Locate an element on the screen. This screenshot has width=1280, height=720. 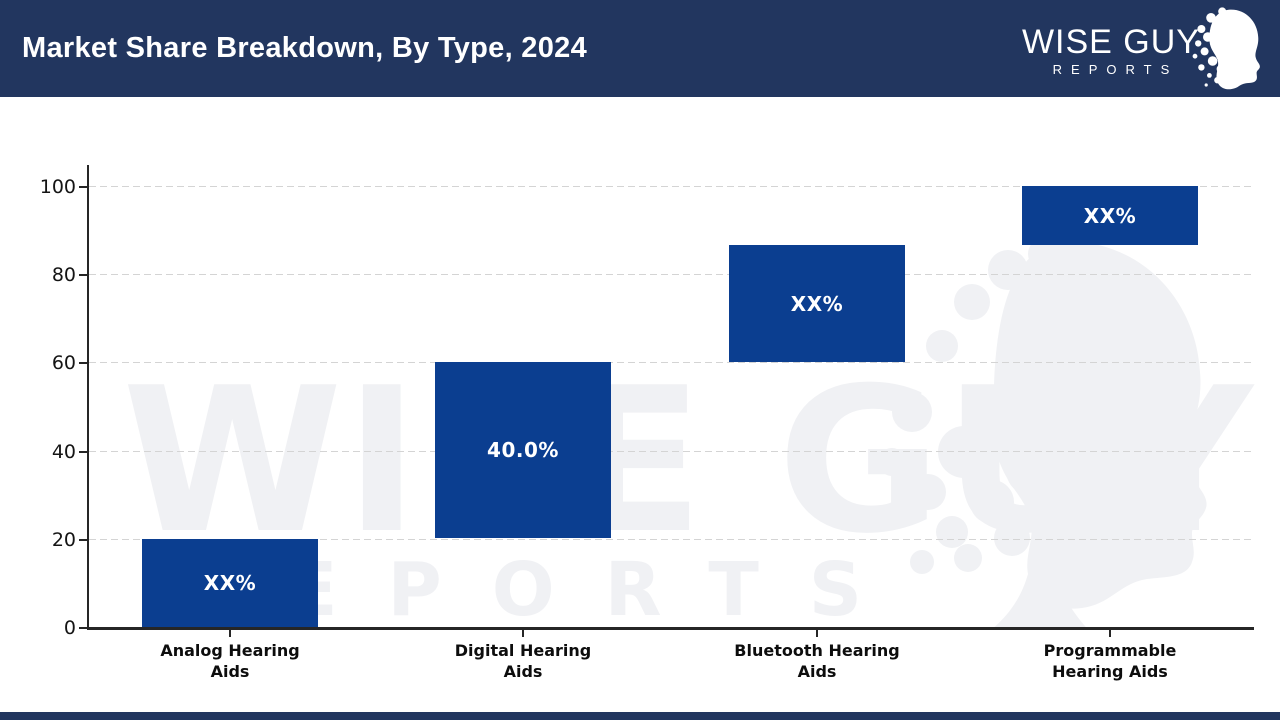
x-tick-label-line: Bluetooth Hearing is located at coordinates (817, 650).